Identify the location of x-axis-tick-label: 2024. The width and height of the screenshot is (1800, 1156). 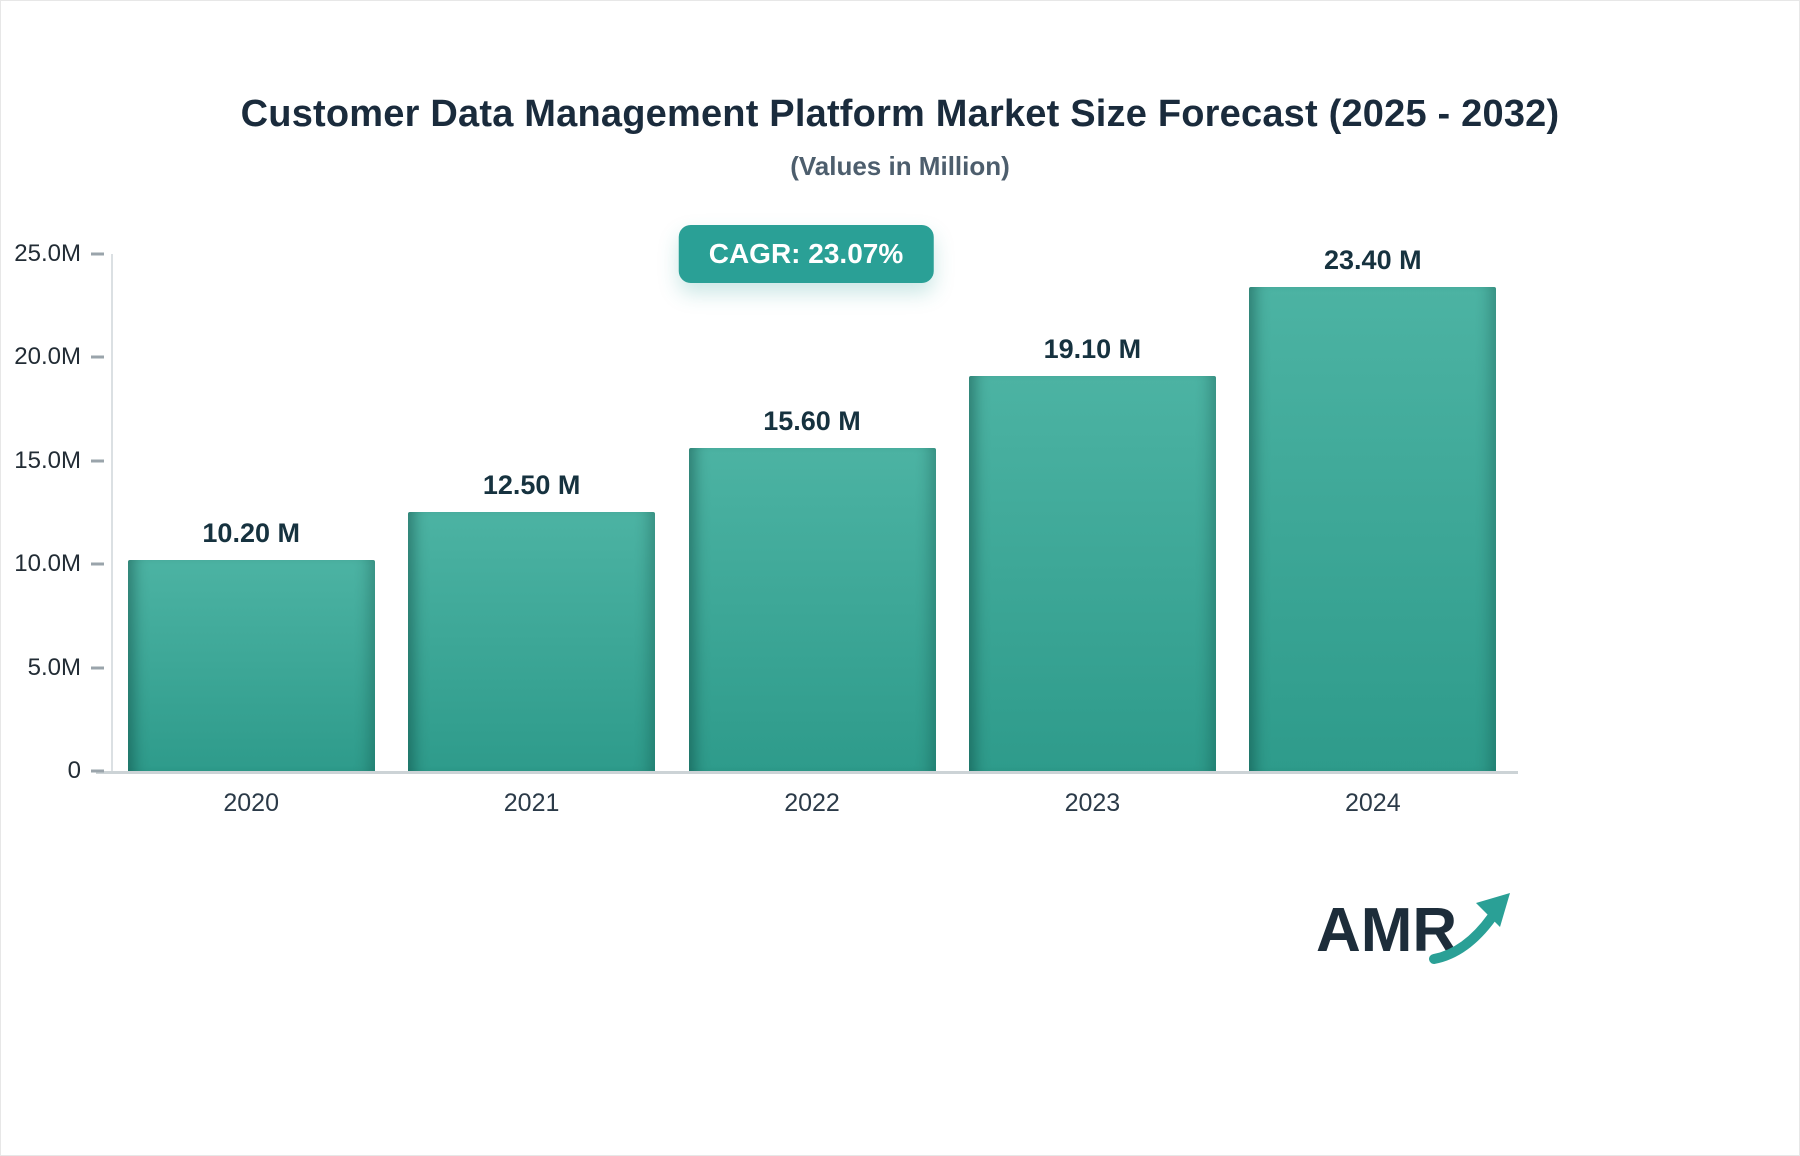
(1372, 803).